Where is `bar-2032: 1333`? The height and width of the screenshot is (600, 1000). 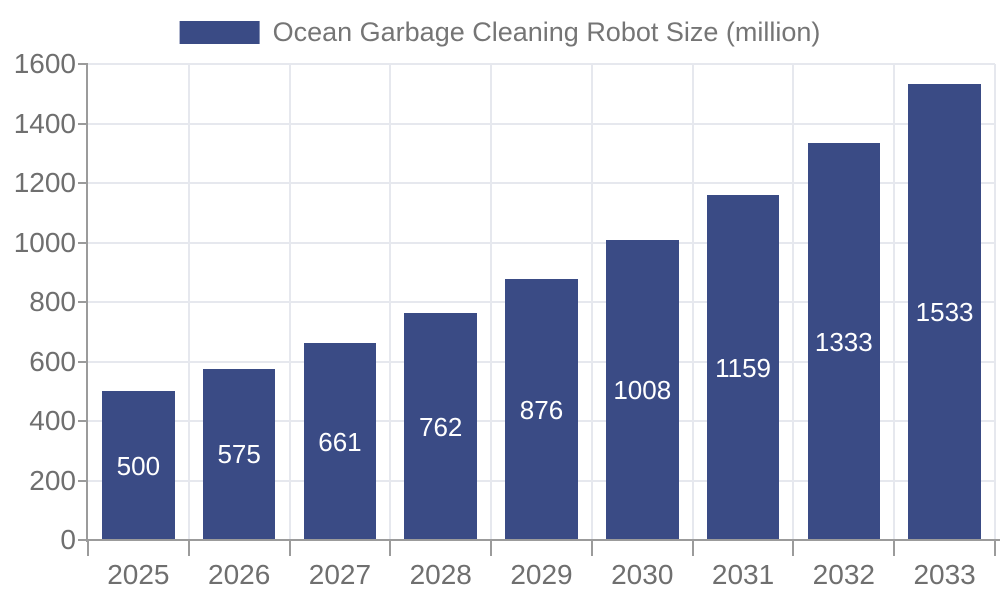 bar-2032: 1333 is located at coordinates (844, 341).